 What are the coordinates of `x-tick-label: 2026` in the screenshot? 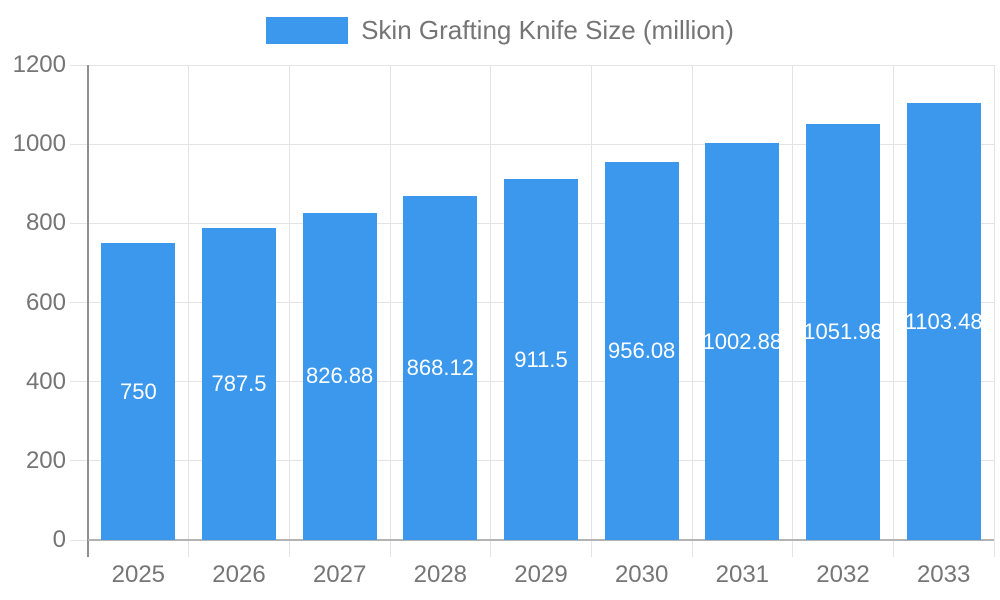 It's located at (239, 574).